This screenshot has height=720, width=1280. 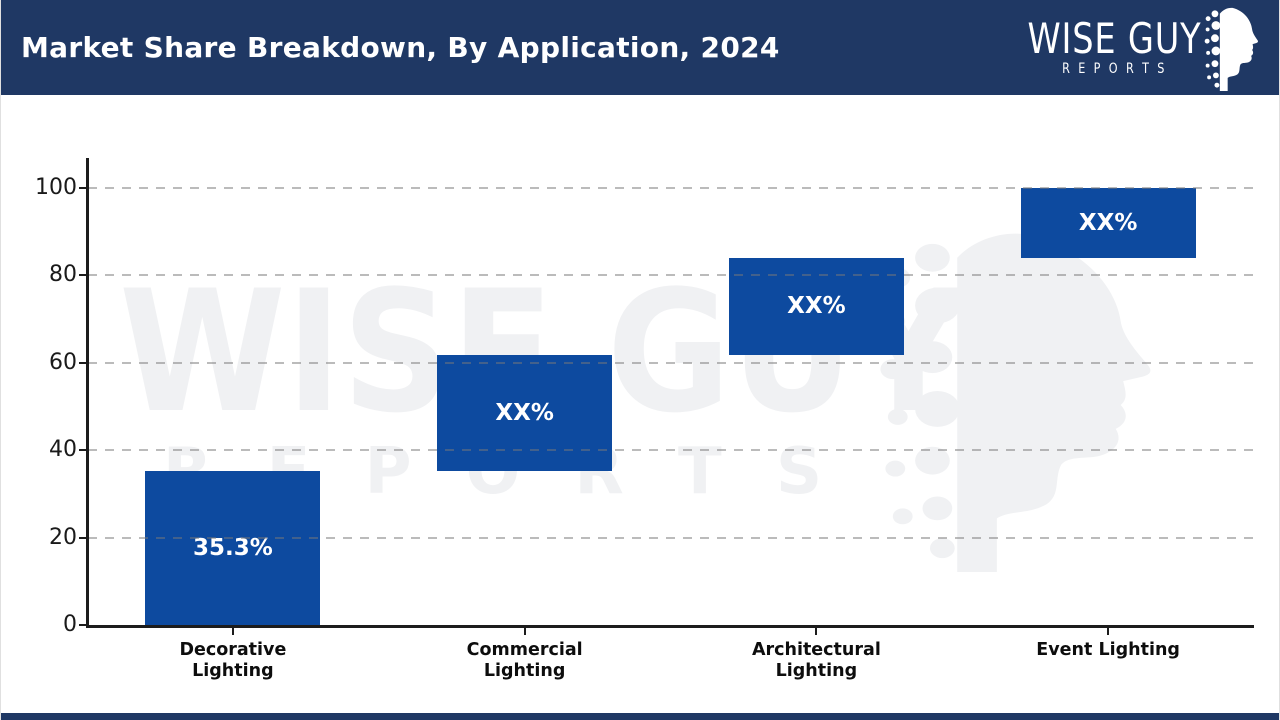 I want to click on logo-subtext: R E P O R T S, so click(x=1114, y=68).